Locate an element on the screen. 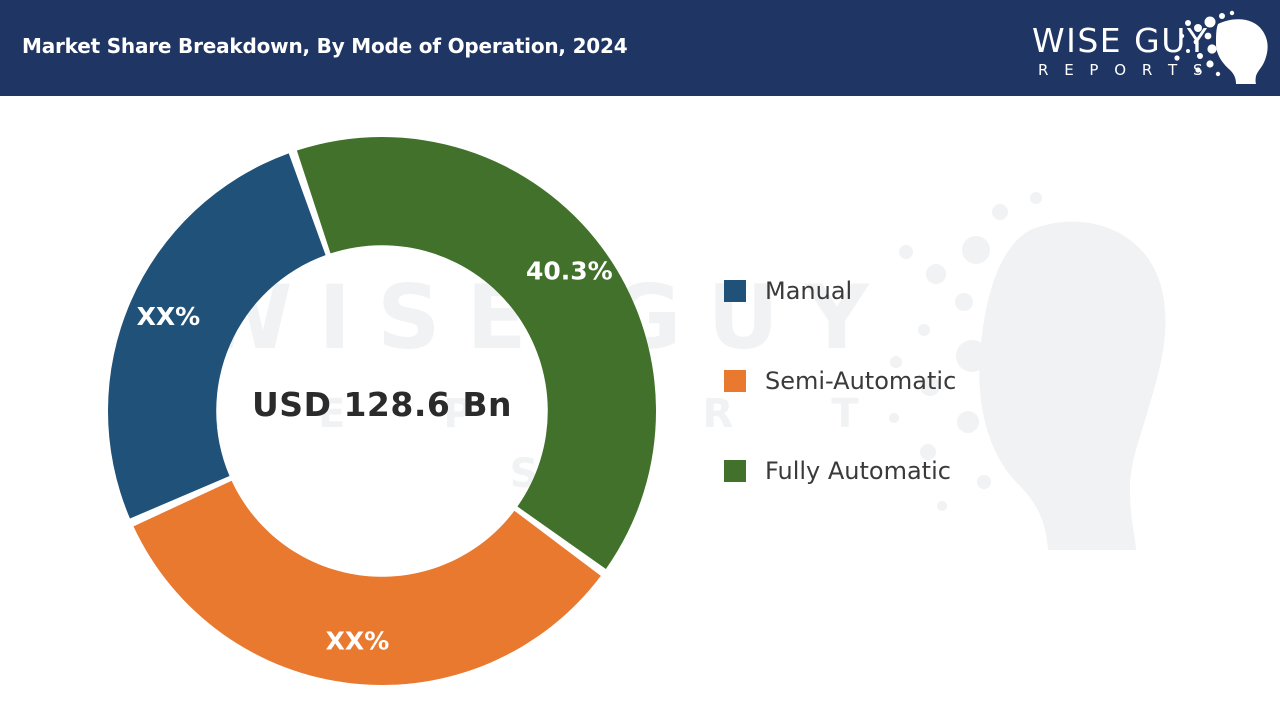 The width and height of the screenshot is (1280, 720). wise-guy-reports-logo: WISE GUY R E P O R T S is located at coordinates (1148, 48).